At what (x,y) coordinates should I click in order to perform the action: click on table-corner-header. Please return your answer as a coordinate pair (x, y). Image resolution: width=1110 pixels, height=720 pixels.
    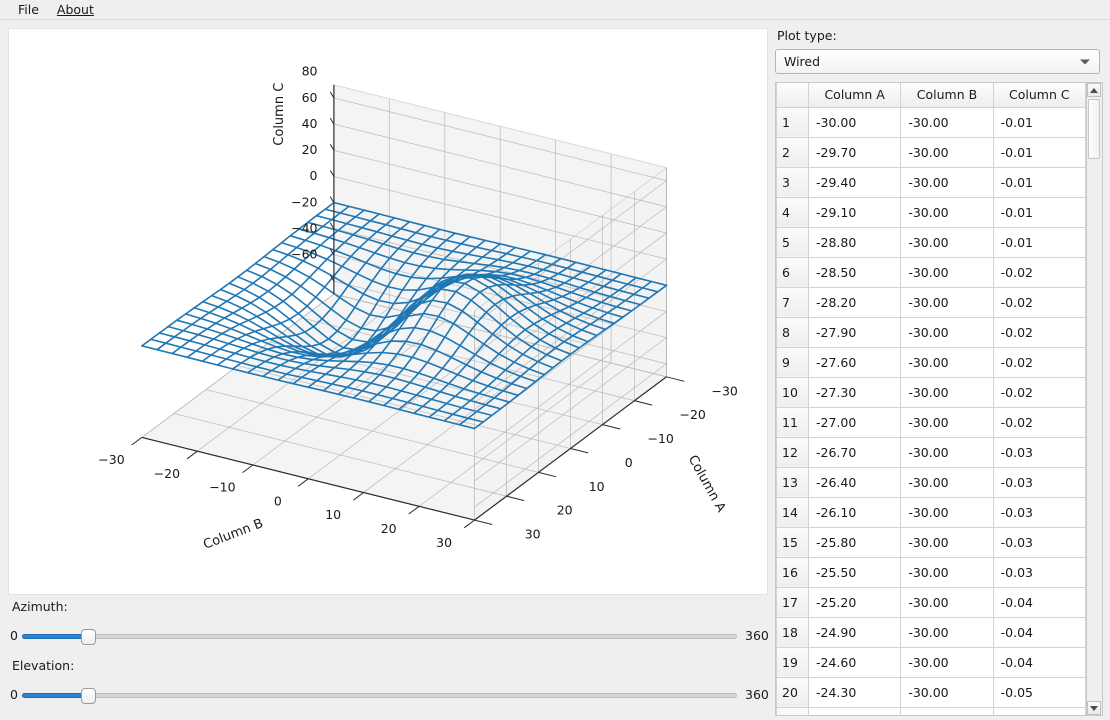
    Looking at the image, I should click on (792, 95).